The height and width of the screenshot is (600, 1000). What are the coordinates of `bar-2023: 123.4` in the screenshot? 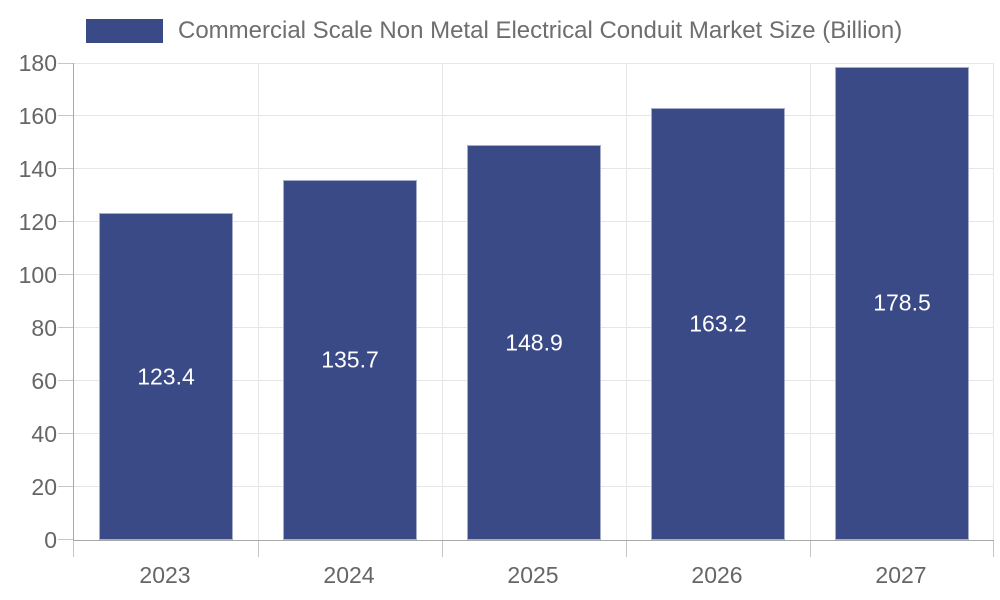 It's located at (166, 376).